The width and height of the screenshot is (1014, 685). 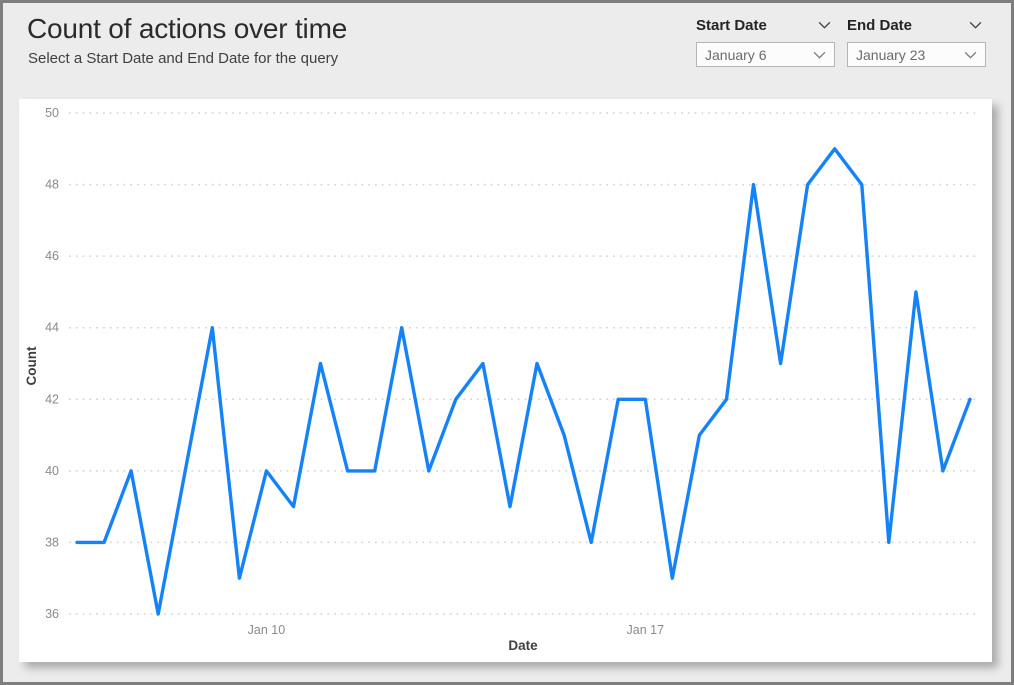 What do you see at coordinates (52, 256) in the screenshot?
I see `y-tick-label: 46` at bounding box center [52, 256].